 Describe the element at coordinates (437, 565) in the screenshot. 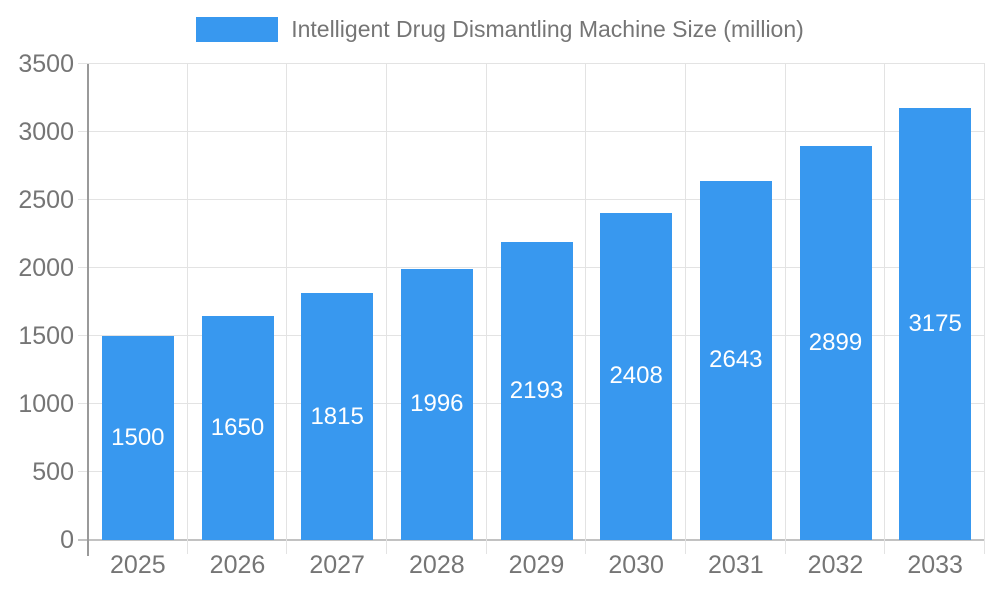

I see `x-axis-label: 2028` at that location.